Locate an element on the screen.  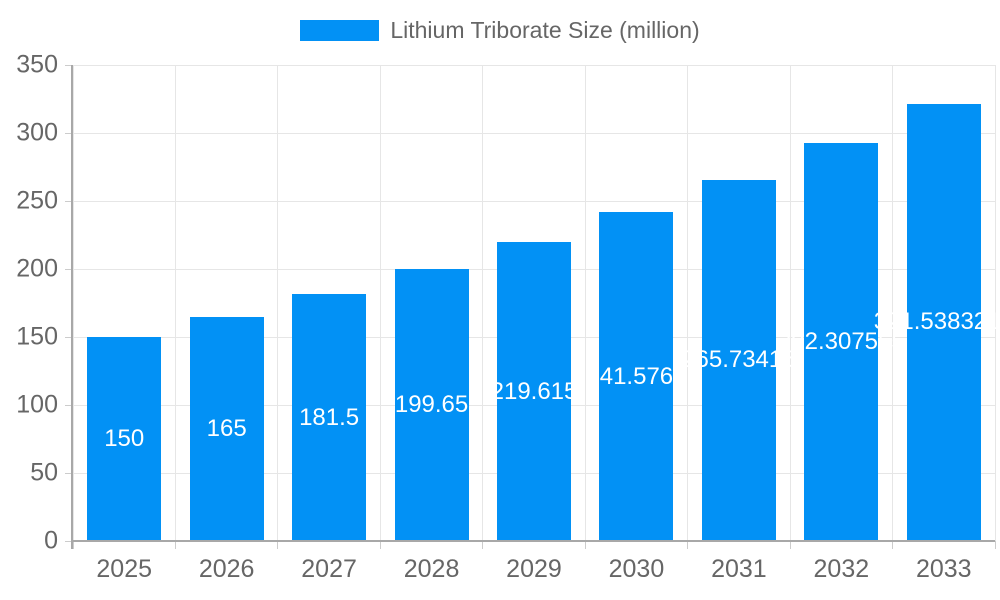
y-tick-label: 100 is located at coordinates (37, 404).